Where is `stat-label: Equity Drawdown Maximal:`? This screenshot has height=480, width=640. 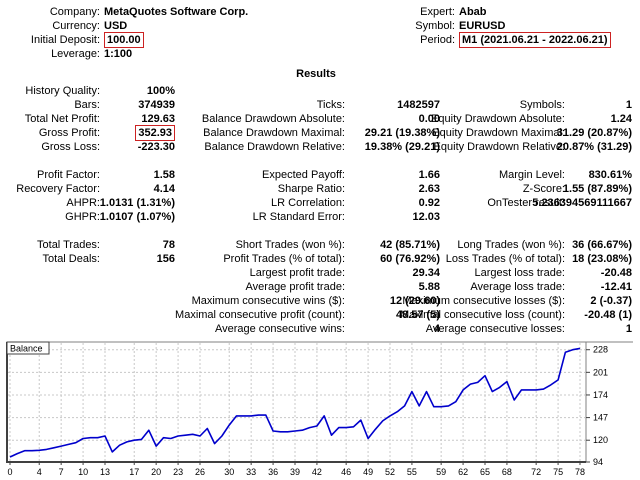
stat-label: Equity Drawdown Maximal: is located at coordinates (498, 133).